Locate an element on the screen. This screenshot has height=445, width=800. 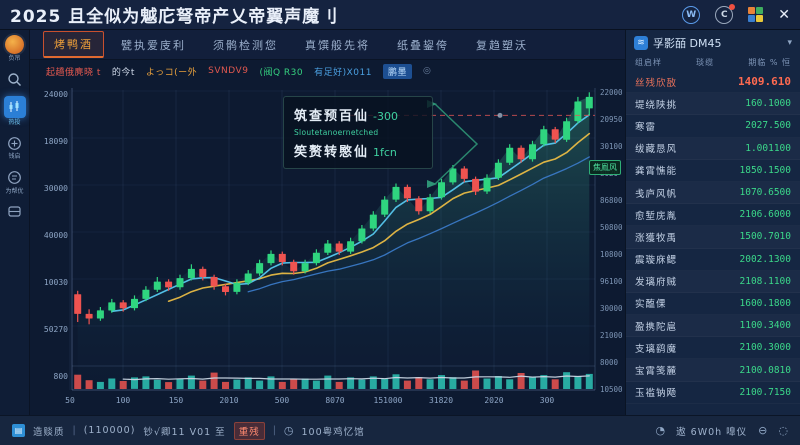
watchlist-header: ≋ 孚影皕 DM45 ▾ is located at coordinates (713, 43).